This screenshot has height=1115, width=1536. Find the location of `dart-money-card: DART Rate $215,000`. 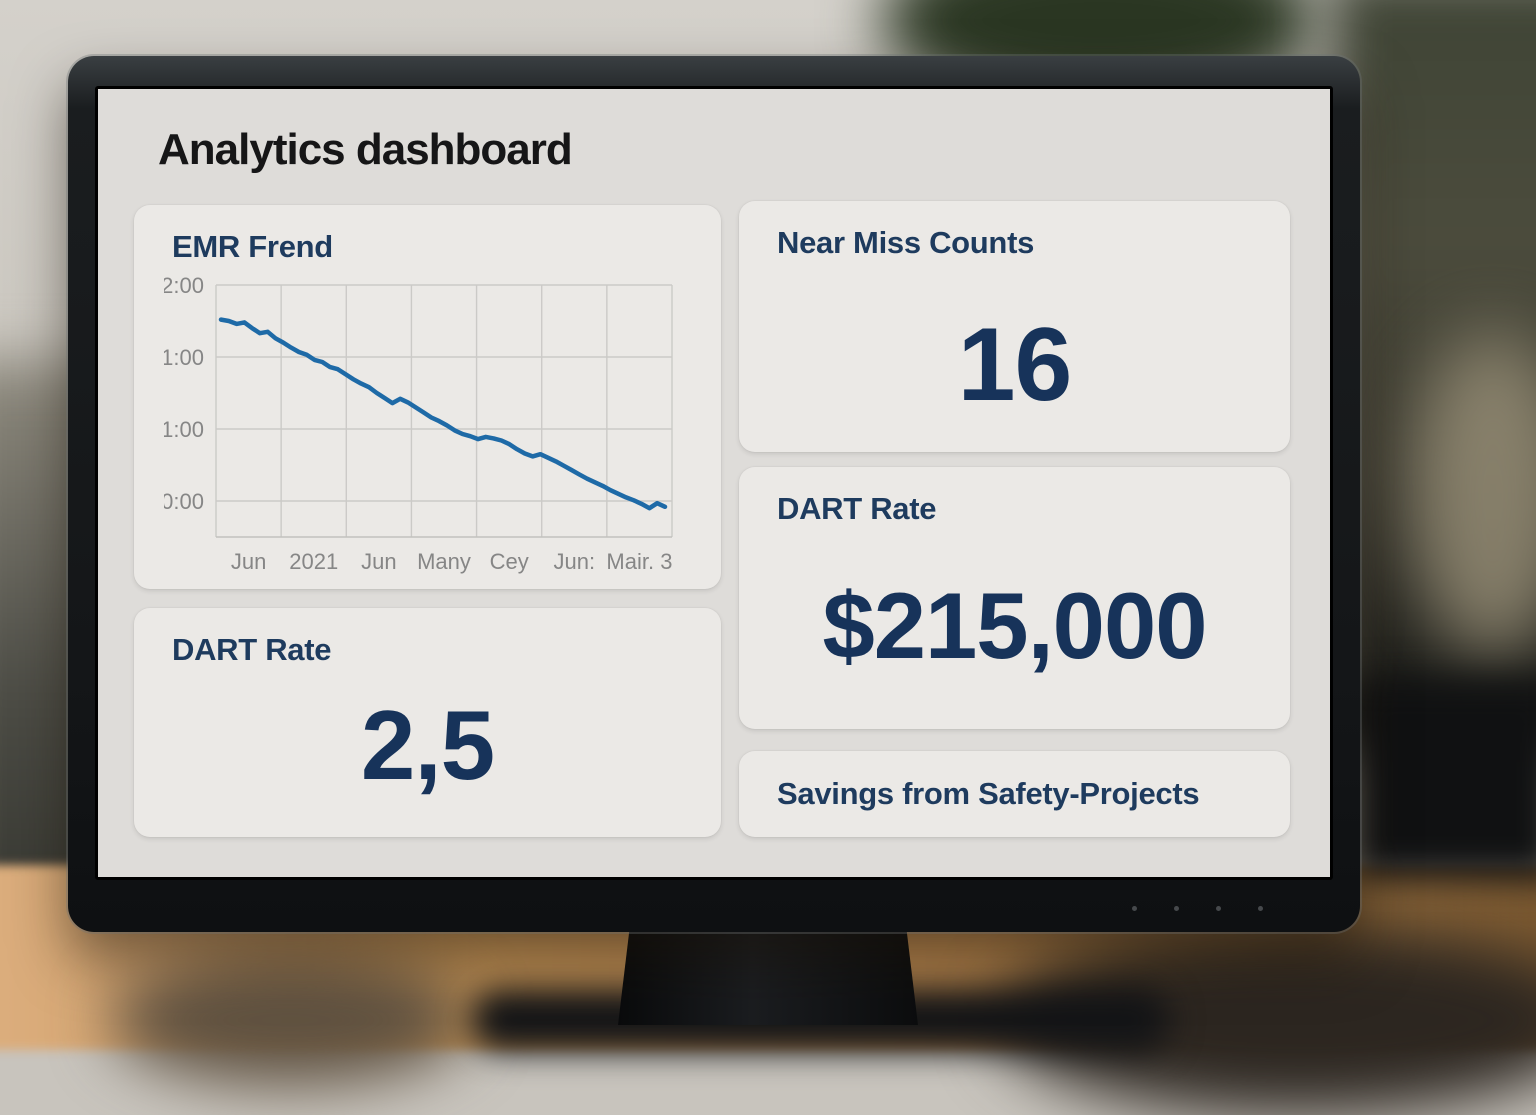

dart-money-card: DART Rate $215,000 is located at coordinates (1014, 598).